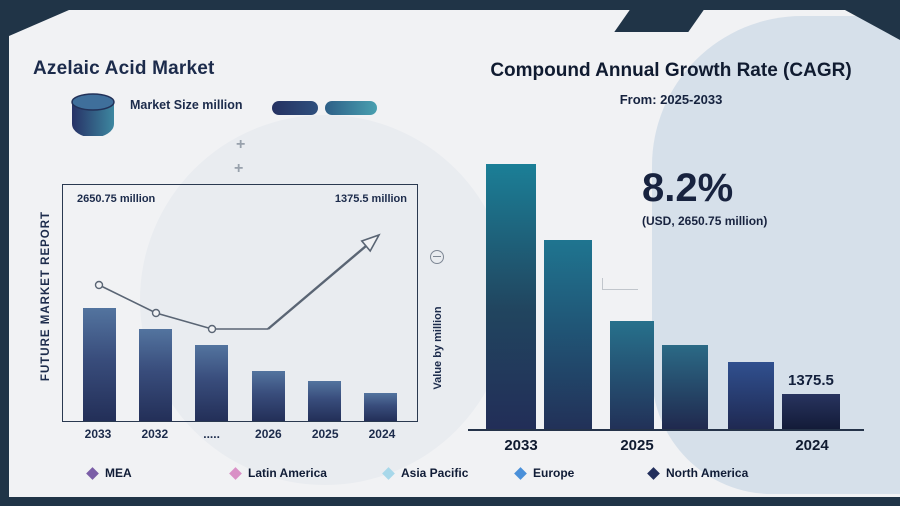 The height and width of the screenshot is (506, 900). I want to click on left-border-band, so click(4, 253).